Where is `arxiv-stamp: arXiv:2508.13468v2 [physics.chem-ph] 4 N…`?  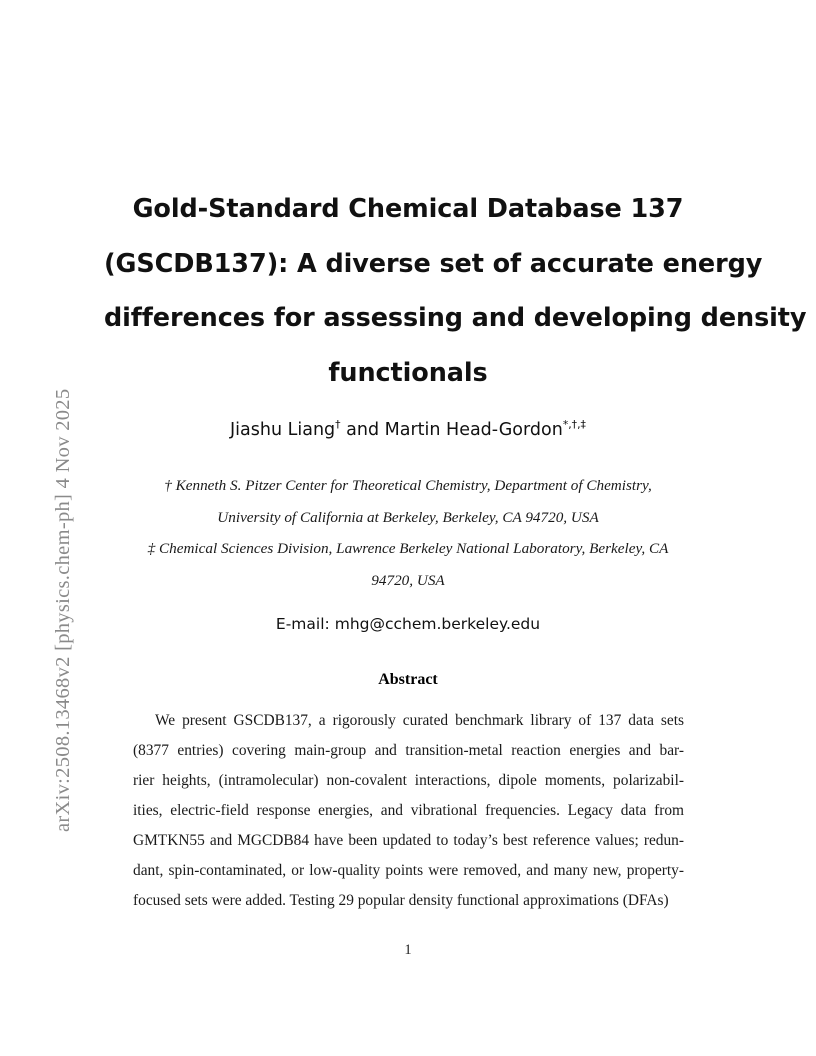 arxiv-stamp: arXiv:2508.13468v2 [physics.chem-ph] 4 N… is located at coordinates (37, 528).